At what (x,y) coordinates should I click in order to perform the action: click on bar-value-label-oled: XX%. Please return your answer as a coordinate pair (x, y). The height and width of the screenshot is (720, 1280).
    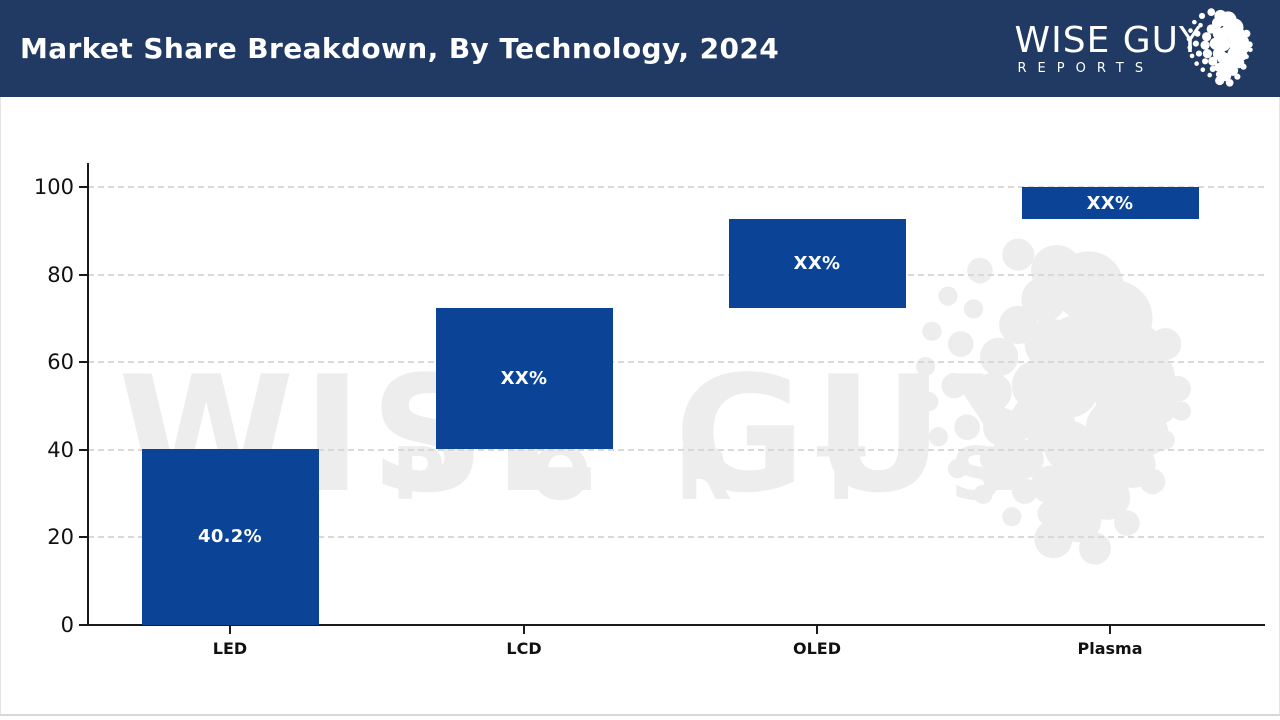
    Looking at the image, I should click on (817, 264).